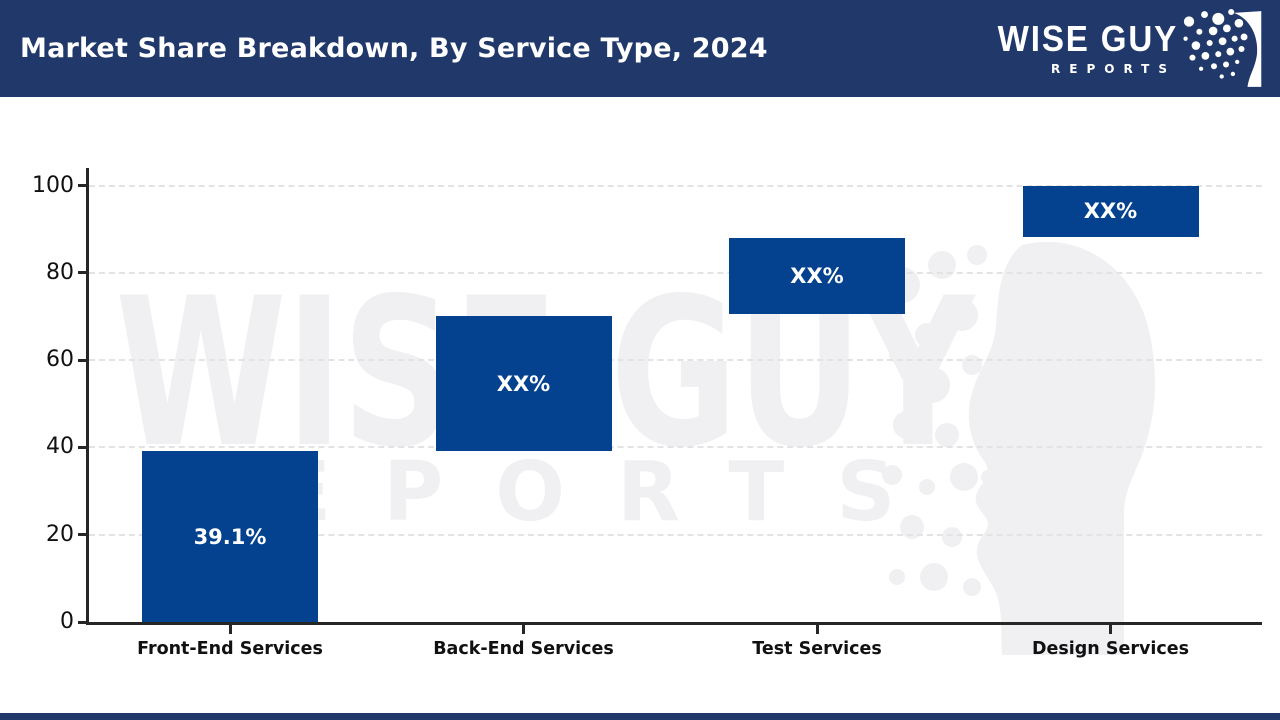 The height and width of the screenshot is (720, 1280). What do you see at coordinates (1018, 448) in the screenshot?
I see `watermark-face-icon` at bounding box center [1018, 448].